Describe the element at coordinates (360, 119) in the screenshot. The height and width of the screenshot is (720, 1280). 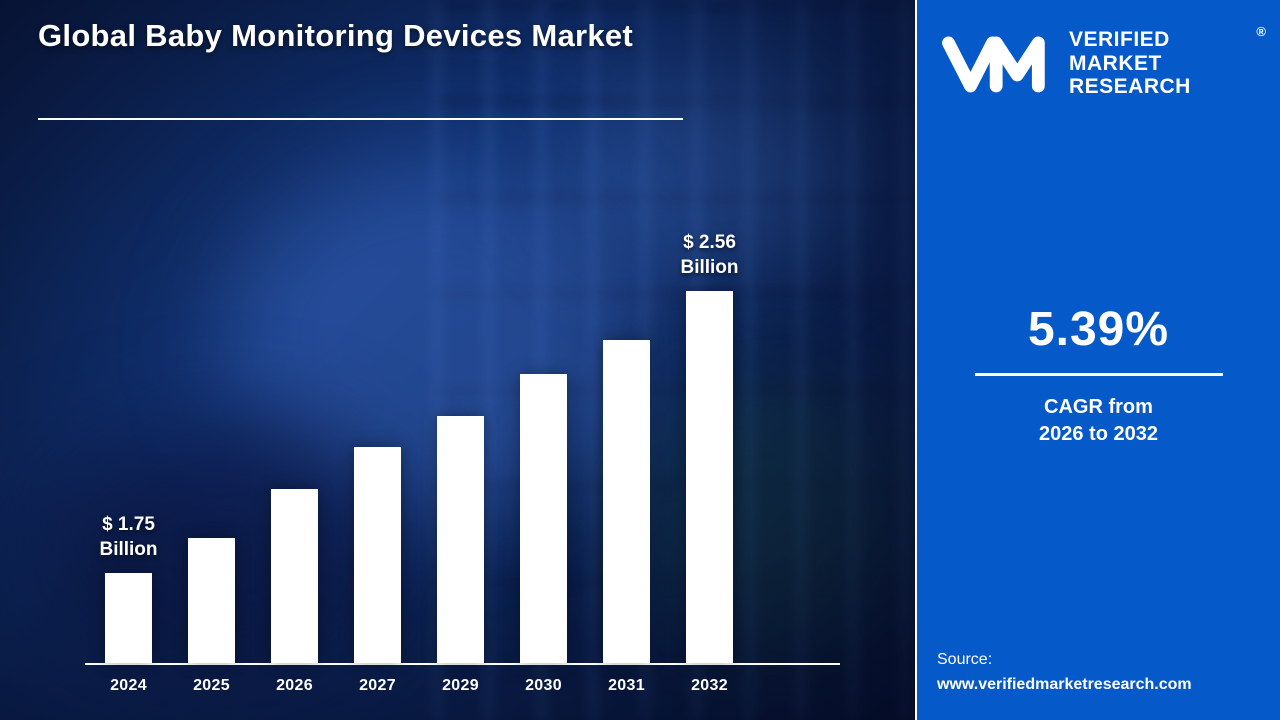
I see `title-underline` at that location.